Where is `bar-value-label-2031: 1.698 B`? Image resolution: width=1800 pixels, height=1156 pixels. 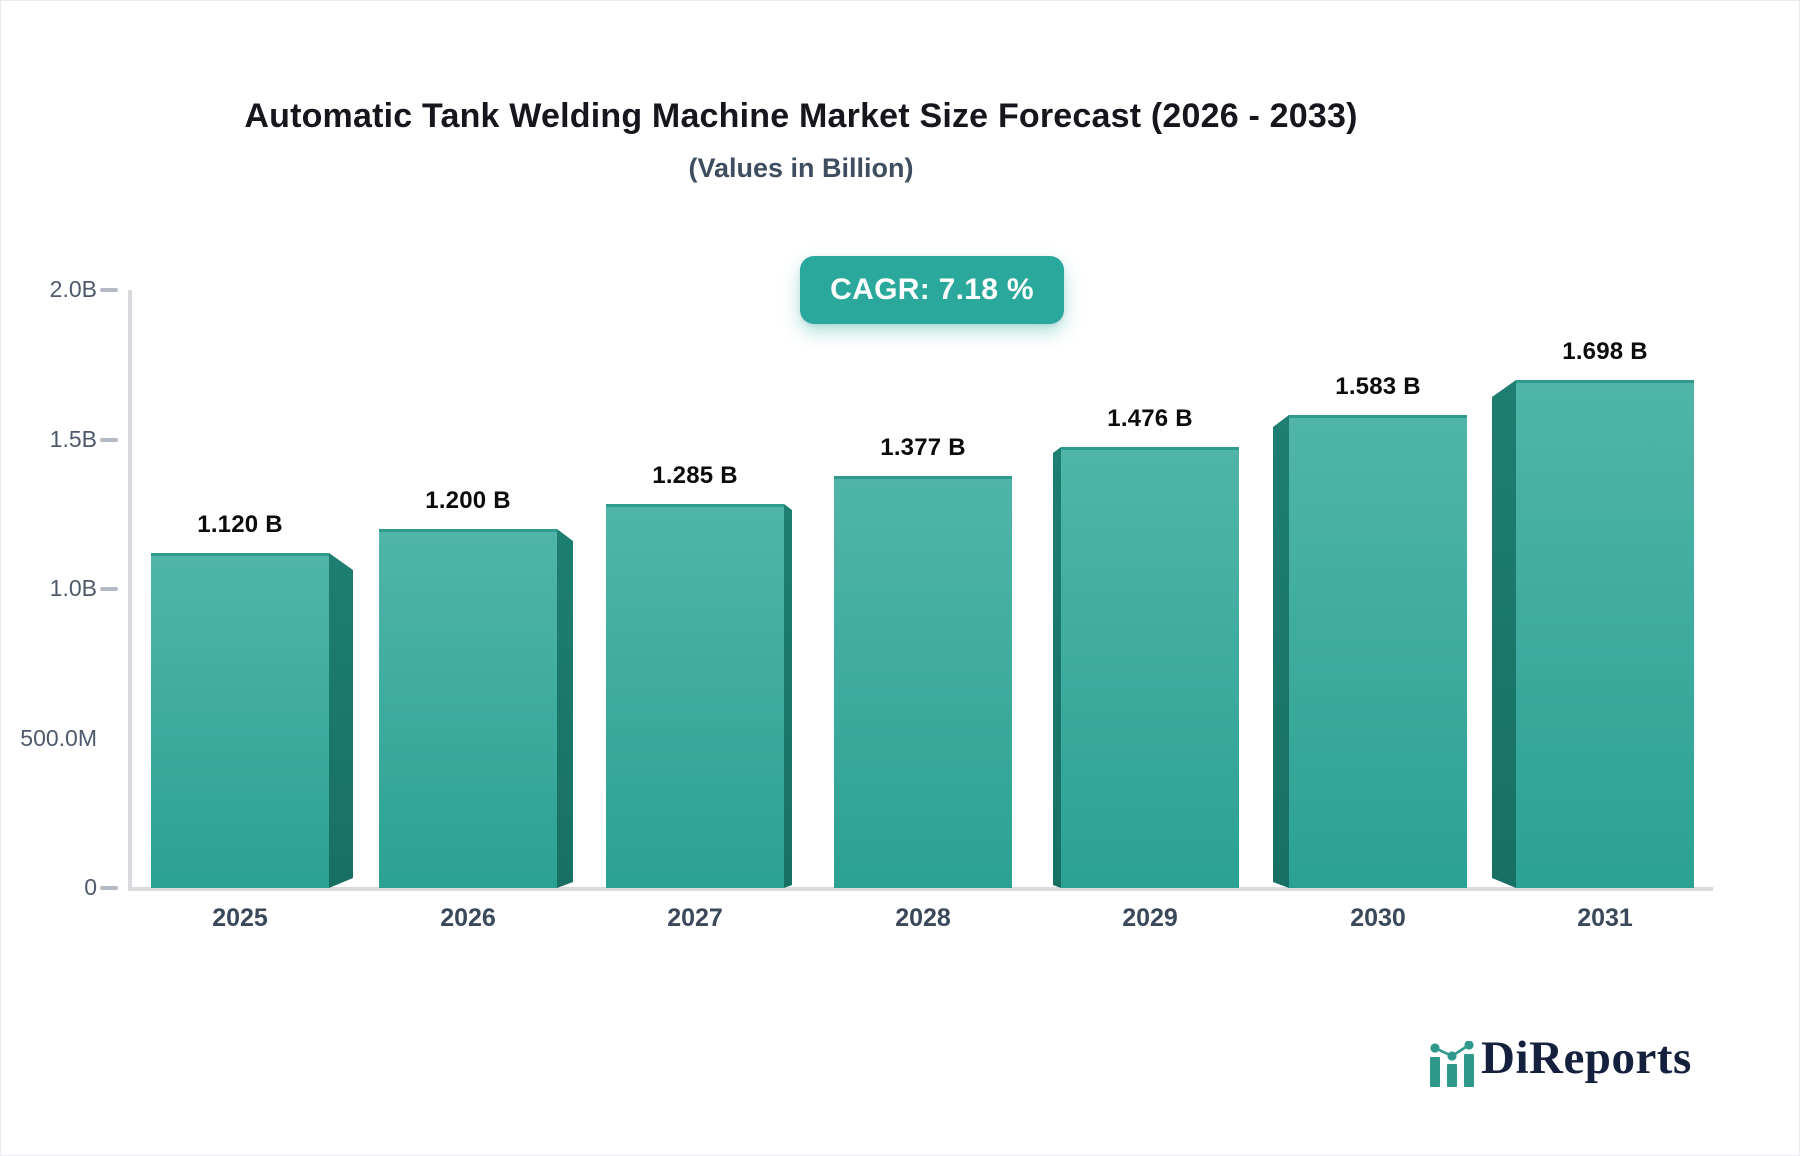 bar-value-label-2031: 1.698 B is located at coordinates (1605, 351).